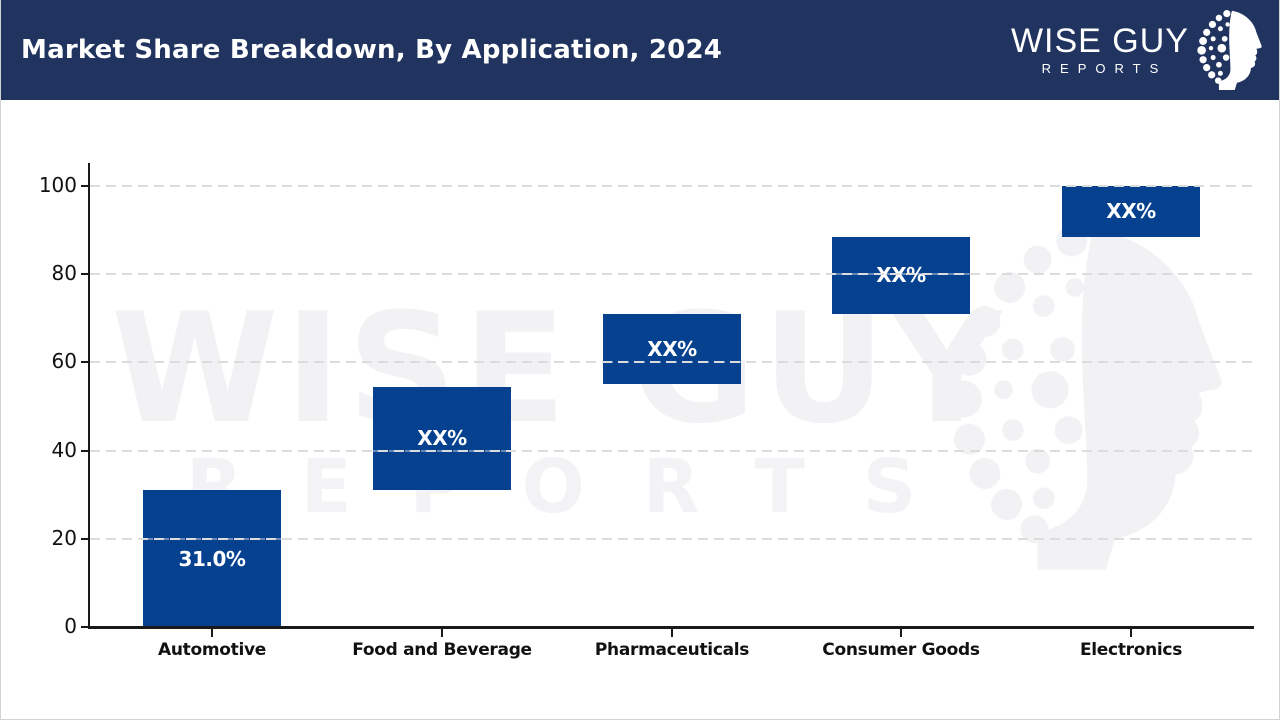 This screenshot has height=720, width=1280. I want to click on x-category-label: Electronics, so click(1131, 650).